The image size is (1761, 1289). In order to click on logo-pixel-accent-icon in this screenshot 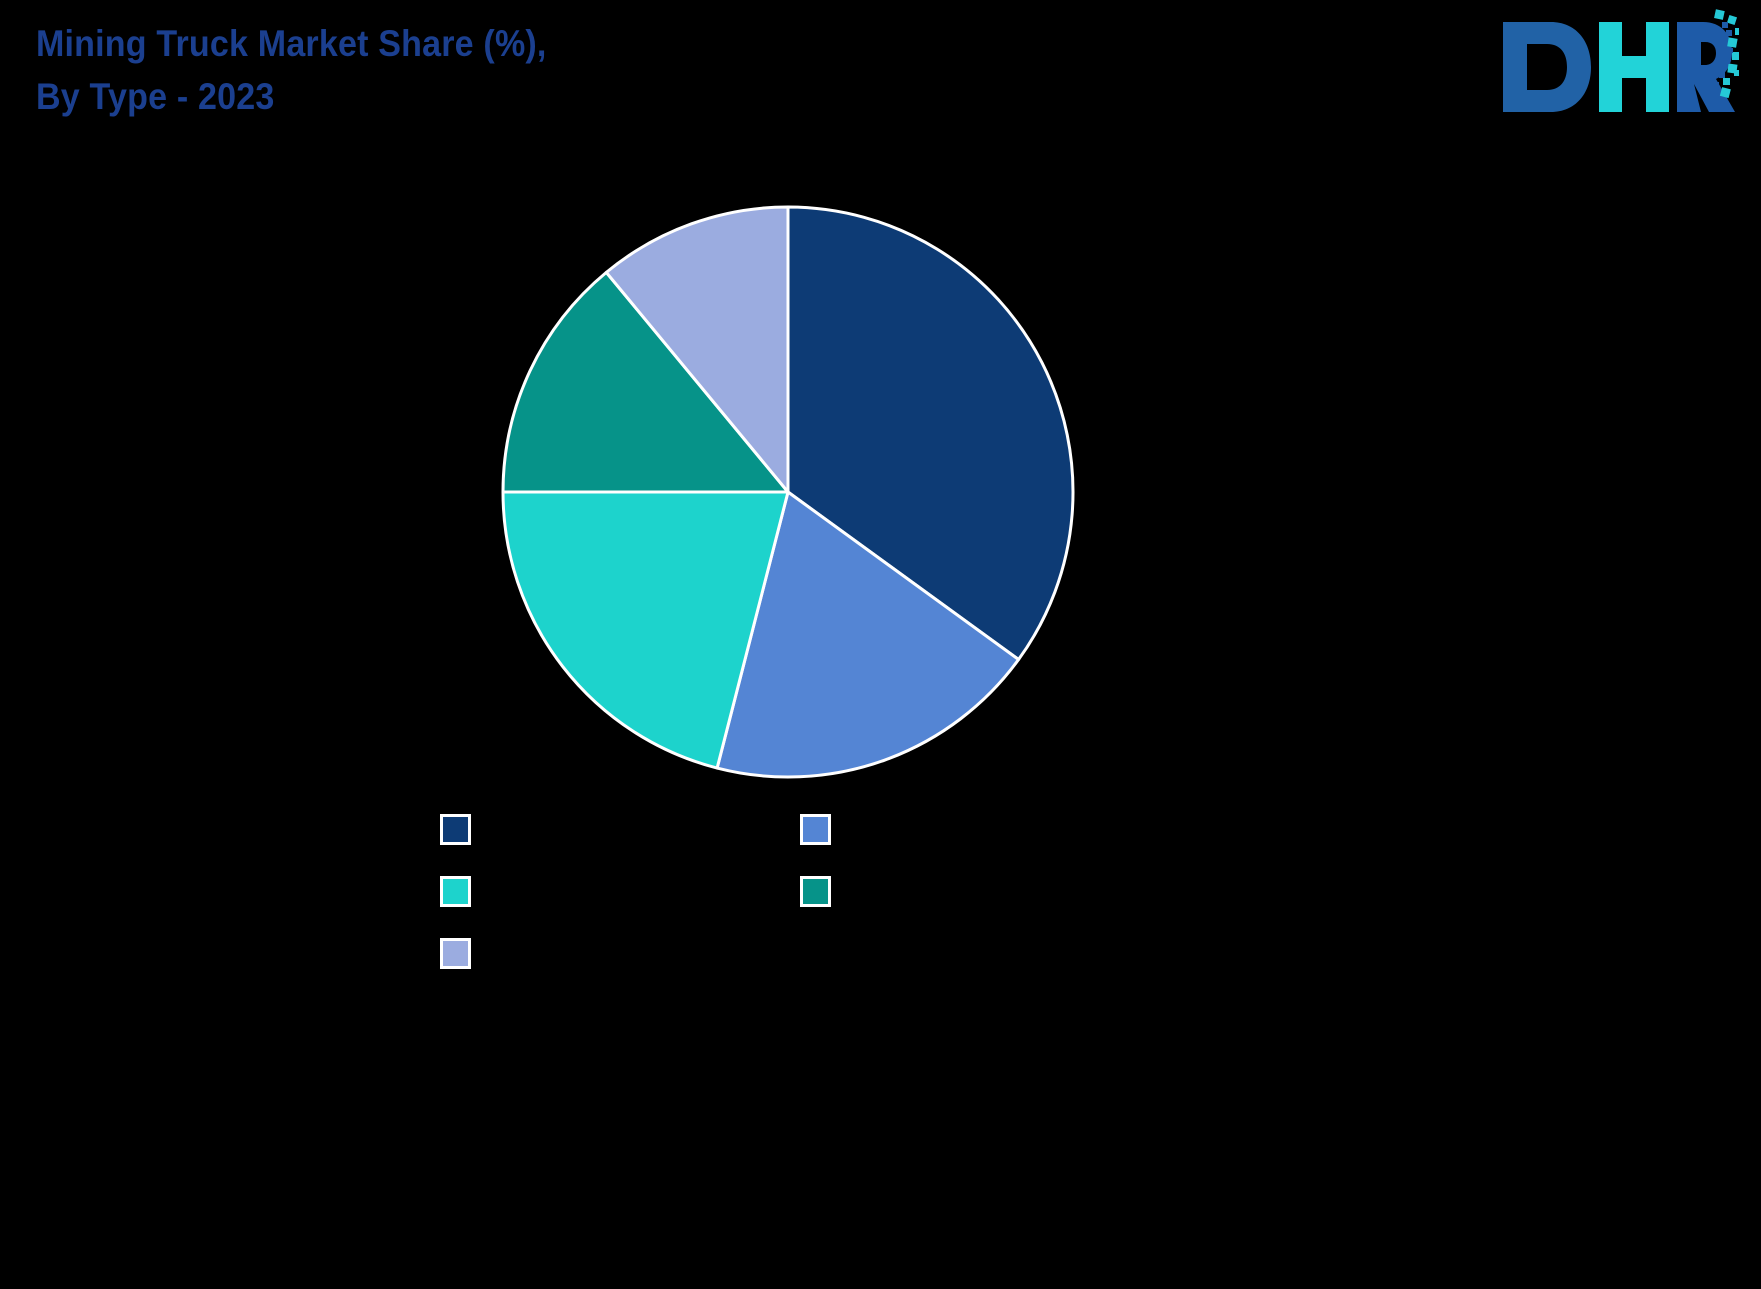, I will do `click(1728, 54)`.